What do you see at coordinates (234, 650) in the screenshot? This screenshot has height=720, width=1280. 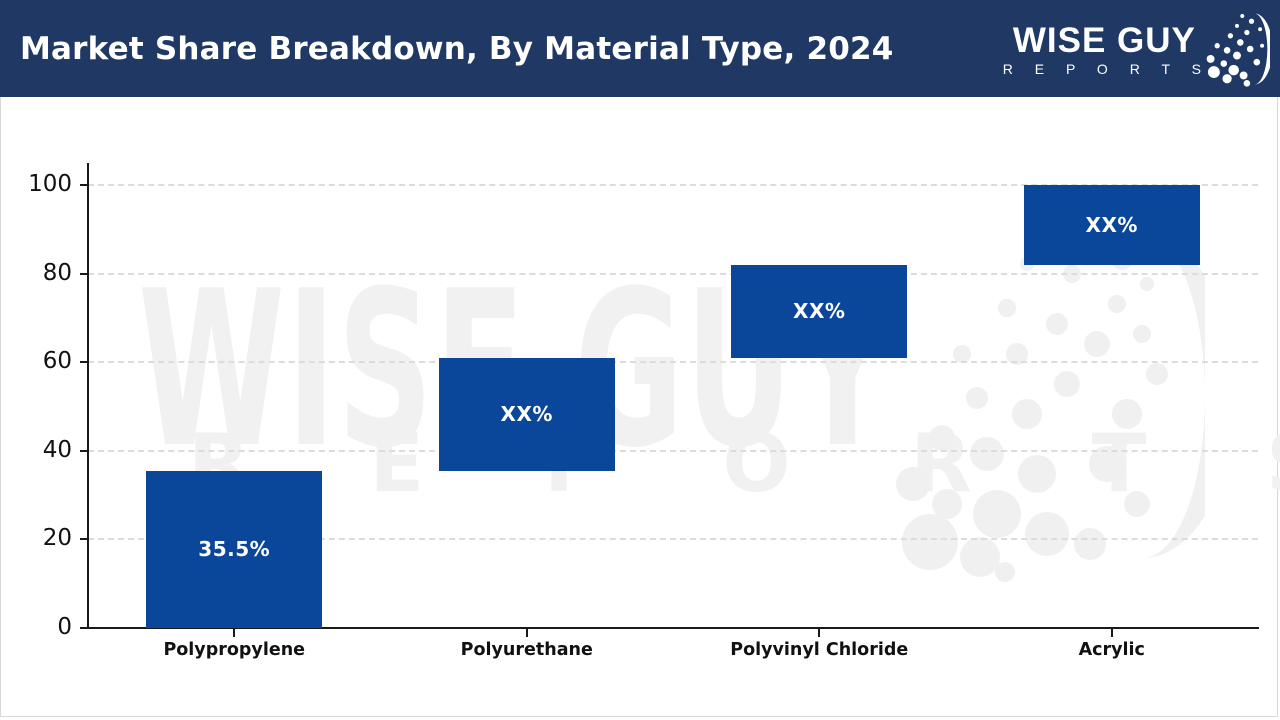 I see `x-tick-label-polypropylene: Polypropylene` at bounding box center [234, 650].